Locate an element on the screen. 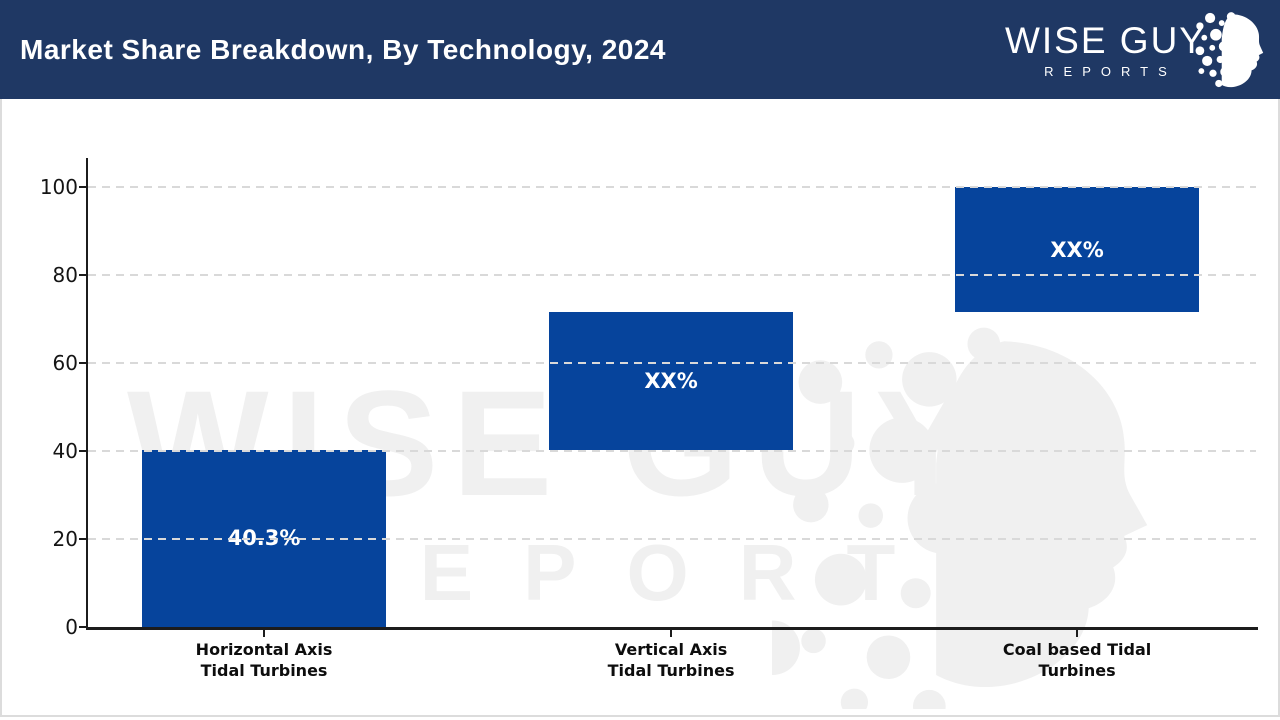 This screenshot has width=1280, height=720. logo-text: WISE GUY REPORTS is located at coordinates (1105, 49).